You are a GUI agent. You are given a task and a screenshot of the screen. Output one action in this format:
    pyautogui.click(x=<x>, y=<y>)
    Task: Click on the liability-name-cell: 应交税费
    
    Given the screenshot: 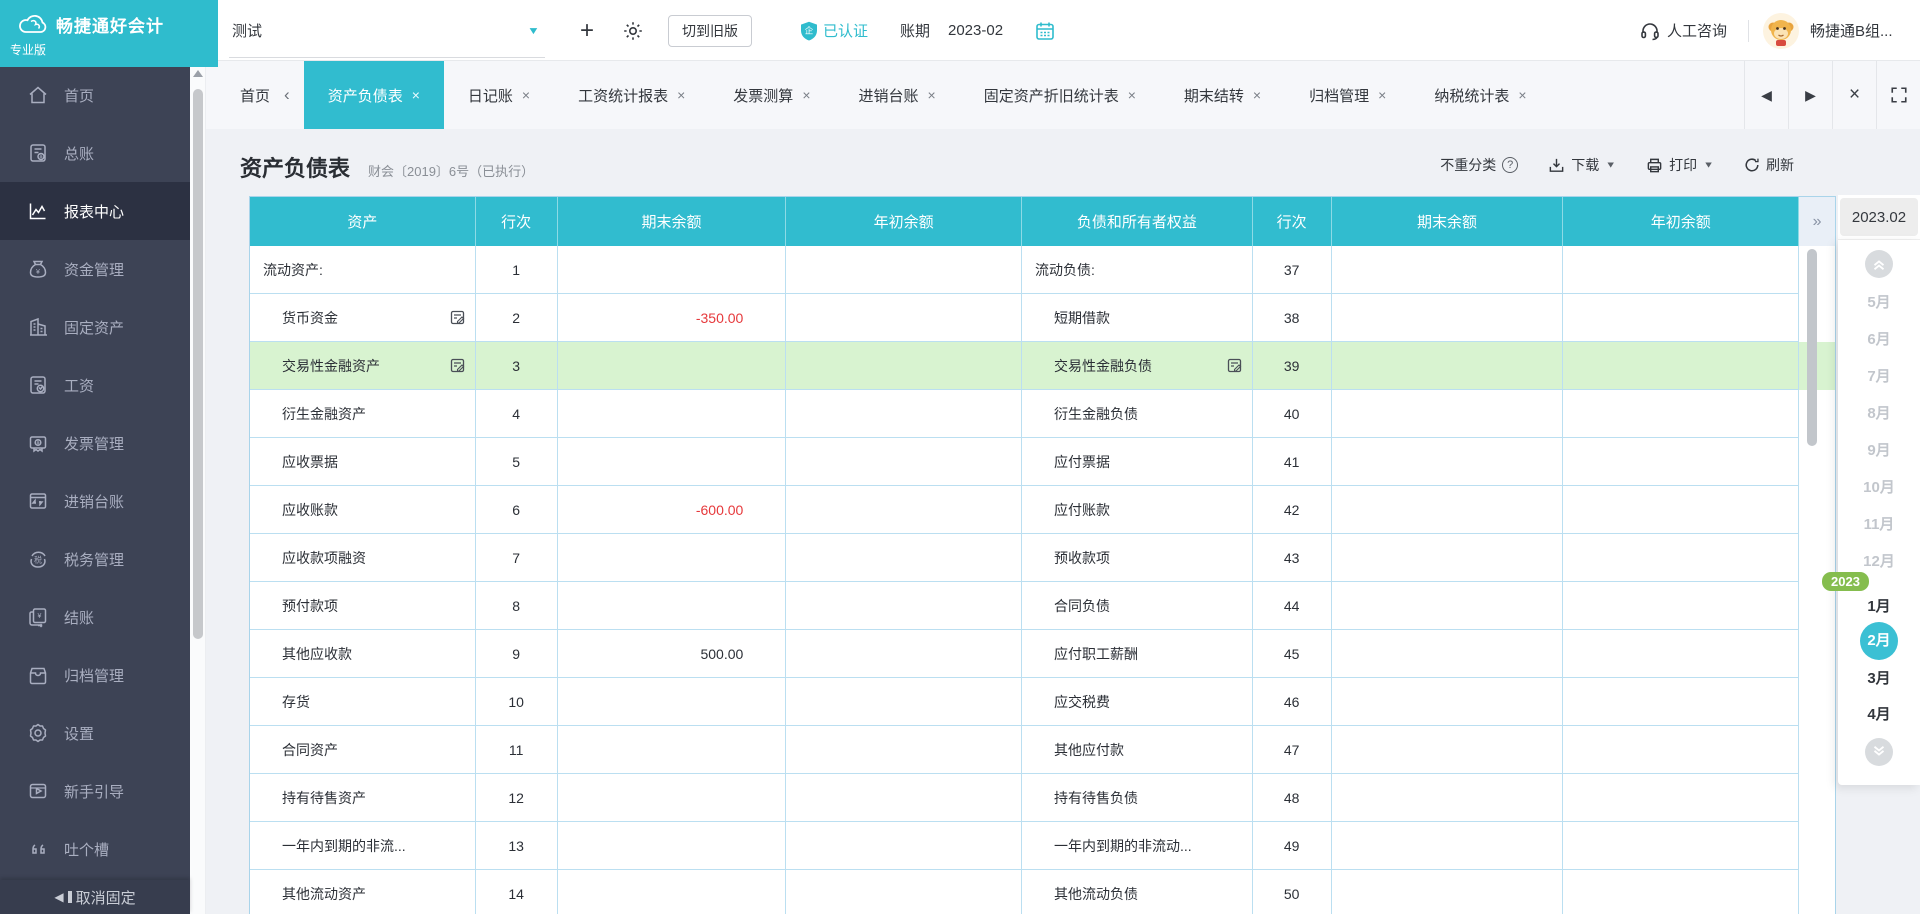 What is the action you would take?
    pyautogui.click(x=1137, y=702)
    